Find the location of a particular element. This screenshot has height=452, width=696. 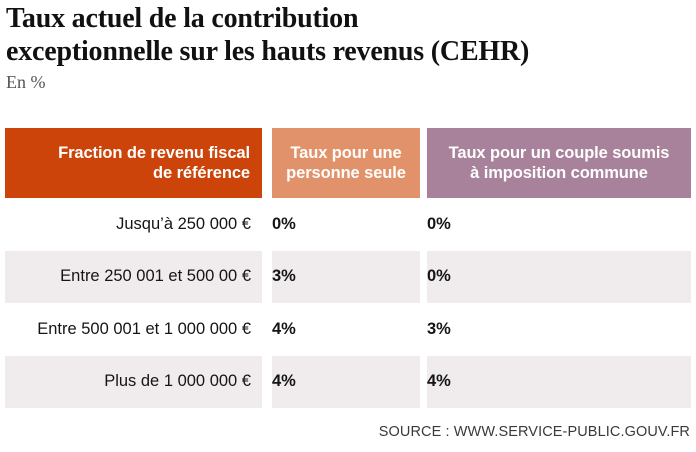

cell-bracket: Jusqu’à 250 000 € is located at coordinates (133, 224).